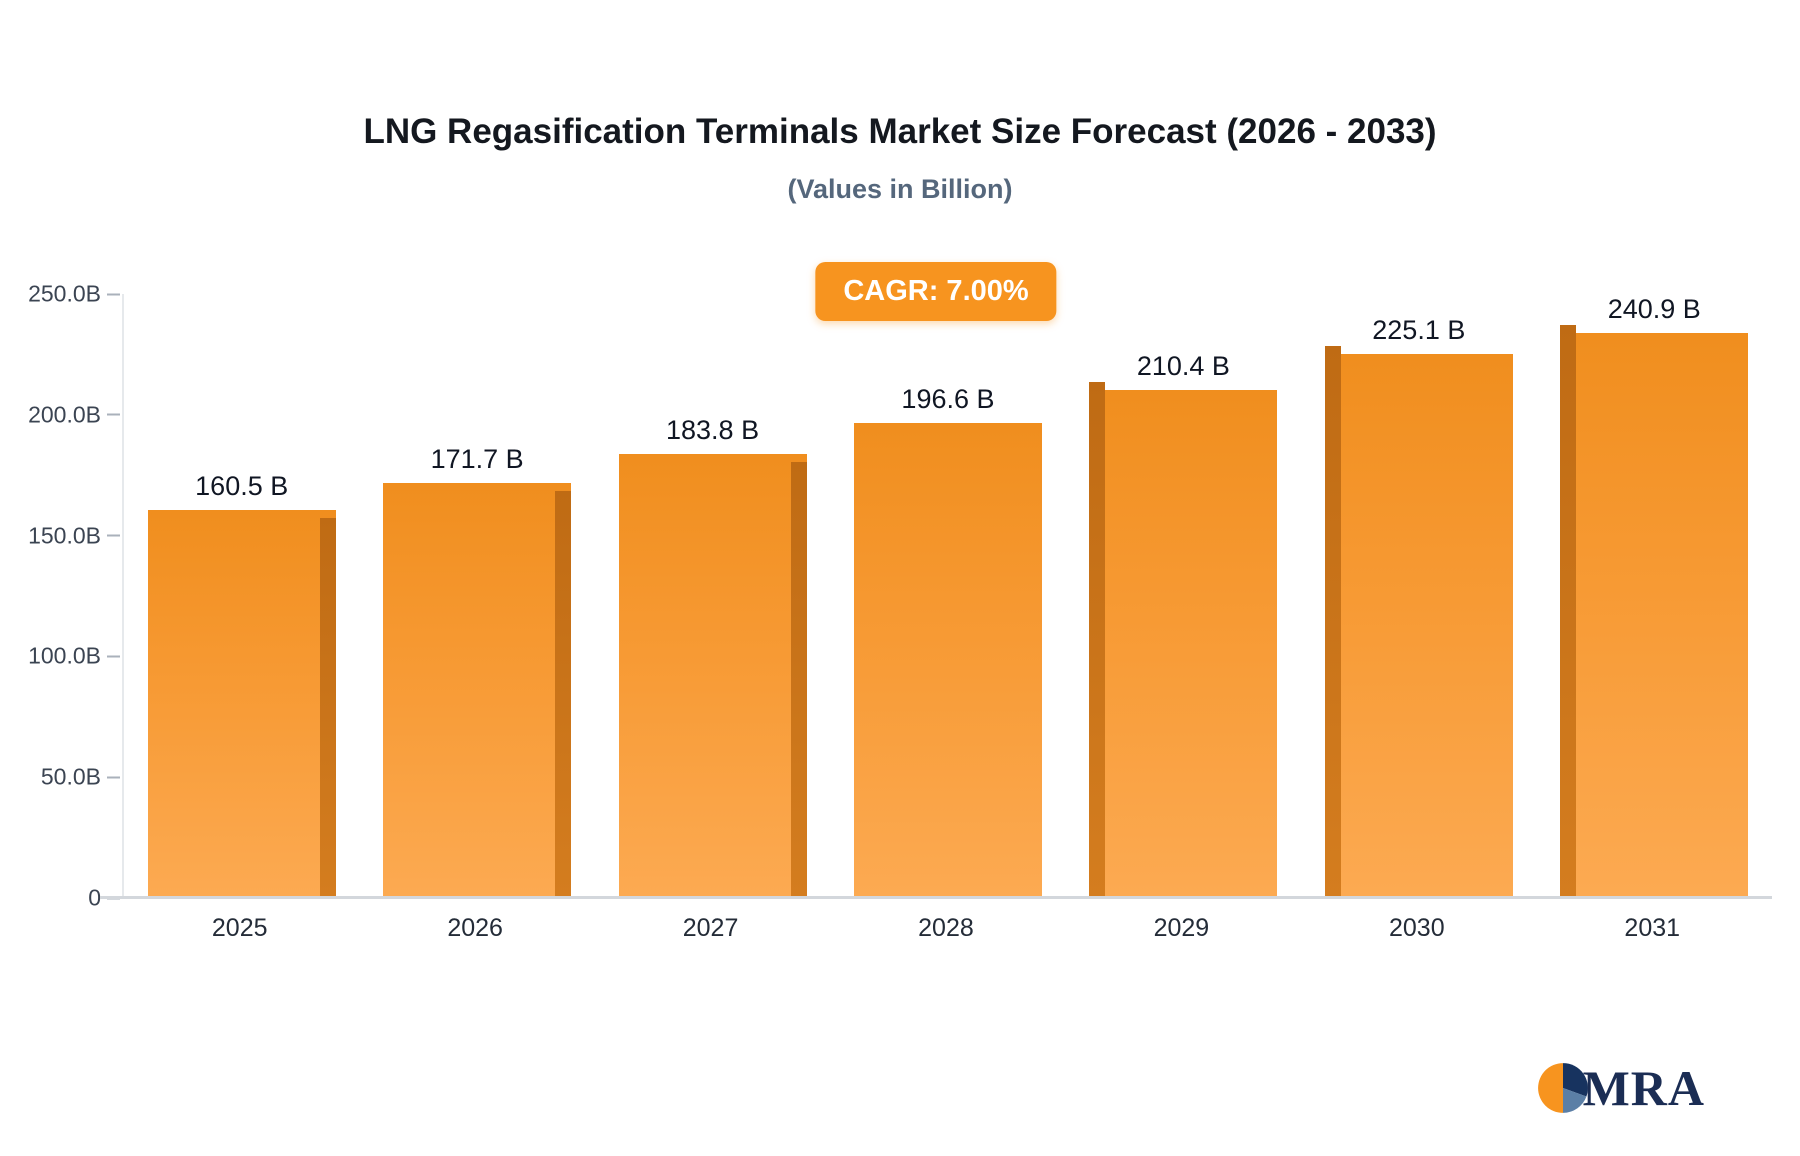 Image resolution: width=1800 pixels, height=1156 pixels. Describe the element at coordinates (713, 429) in the screenshot. I see `bar-value-label: 183.8 B` at that location.